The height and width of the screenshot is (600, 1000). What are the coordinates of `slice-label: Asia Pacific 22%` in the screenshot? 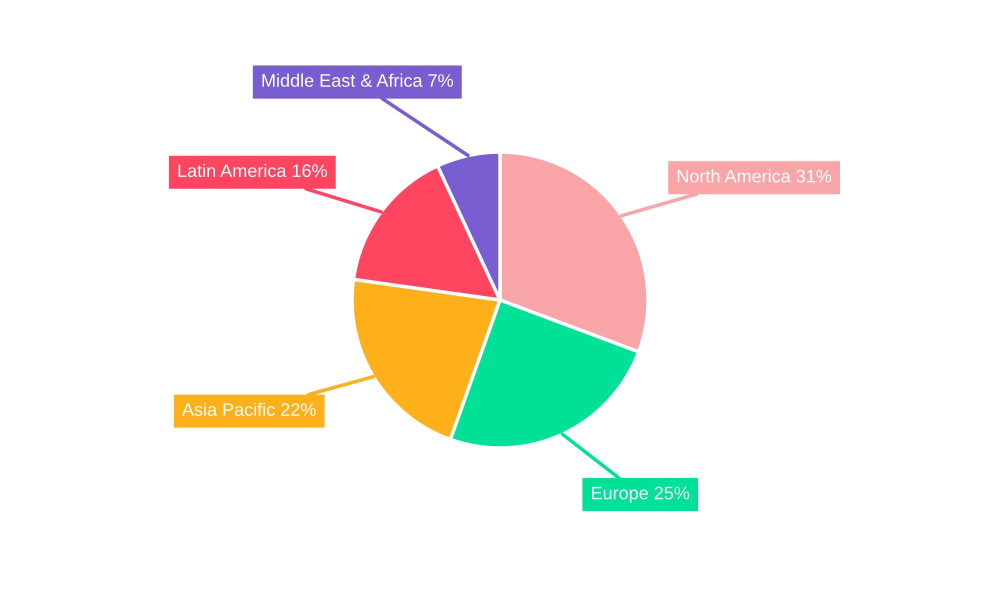 It's located at (249, 409).